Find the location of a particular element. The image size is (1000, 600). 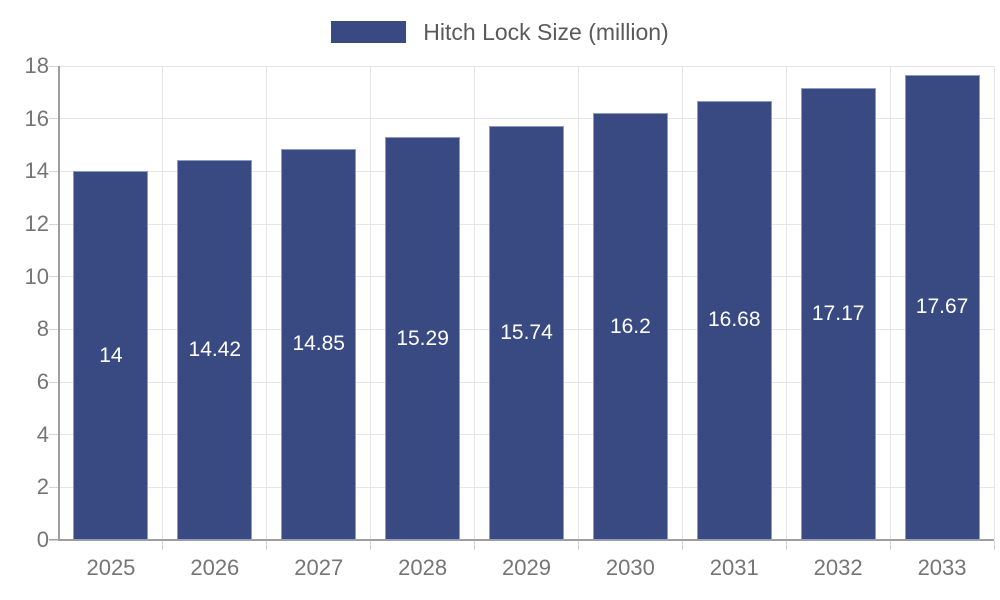

y-tick-label: 4 is located at coordinates (42, 434).